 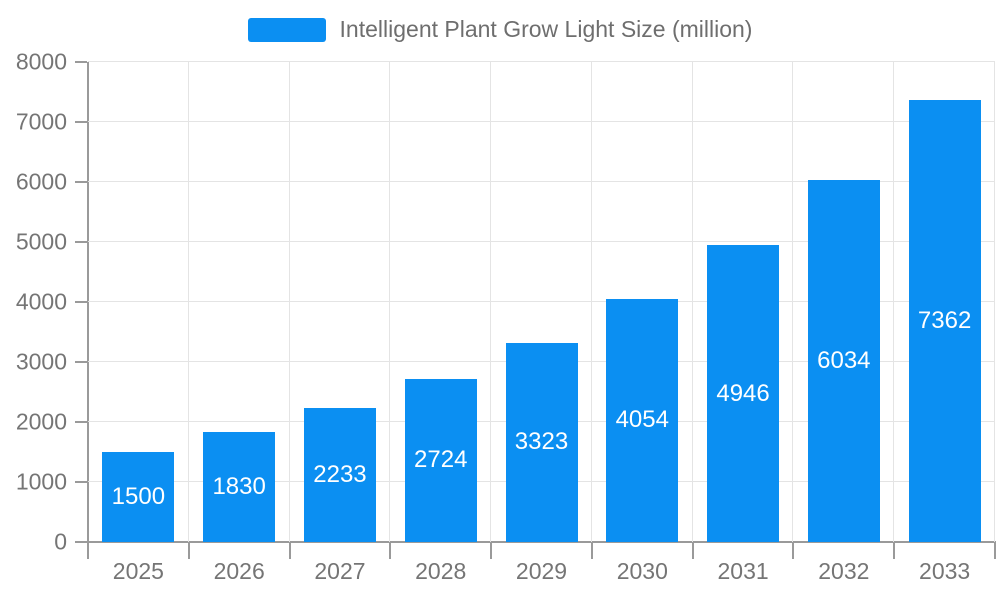 I want to click on bar-2025: 1500, so click(x=138, y=497).